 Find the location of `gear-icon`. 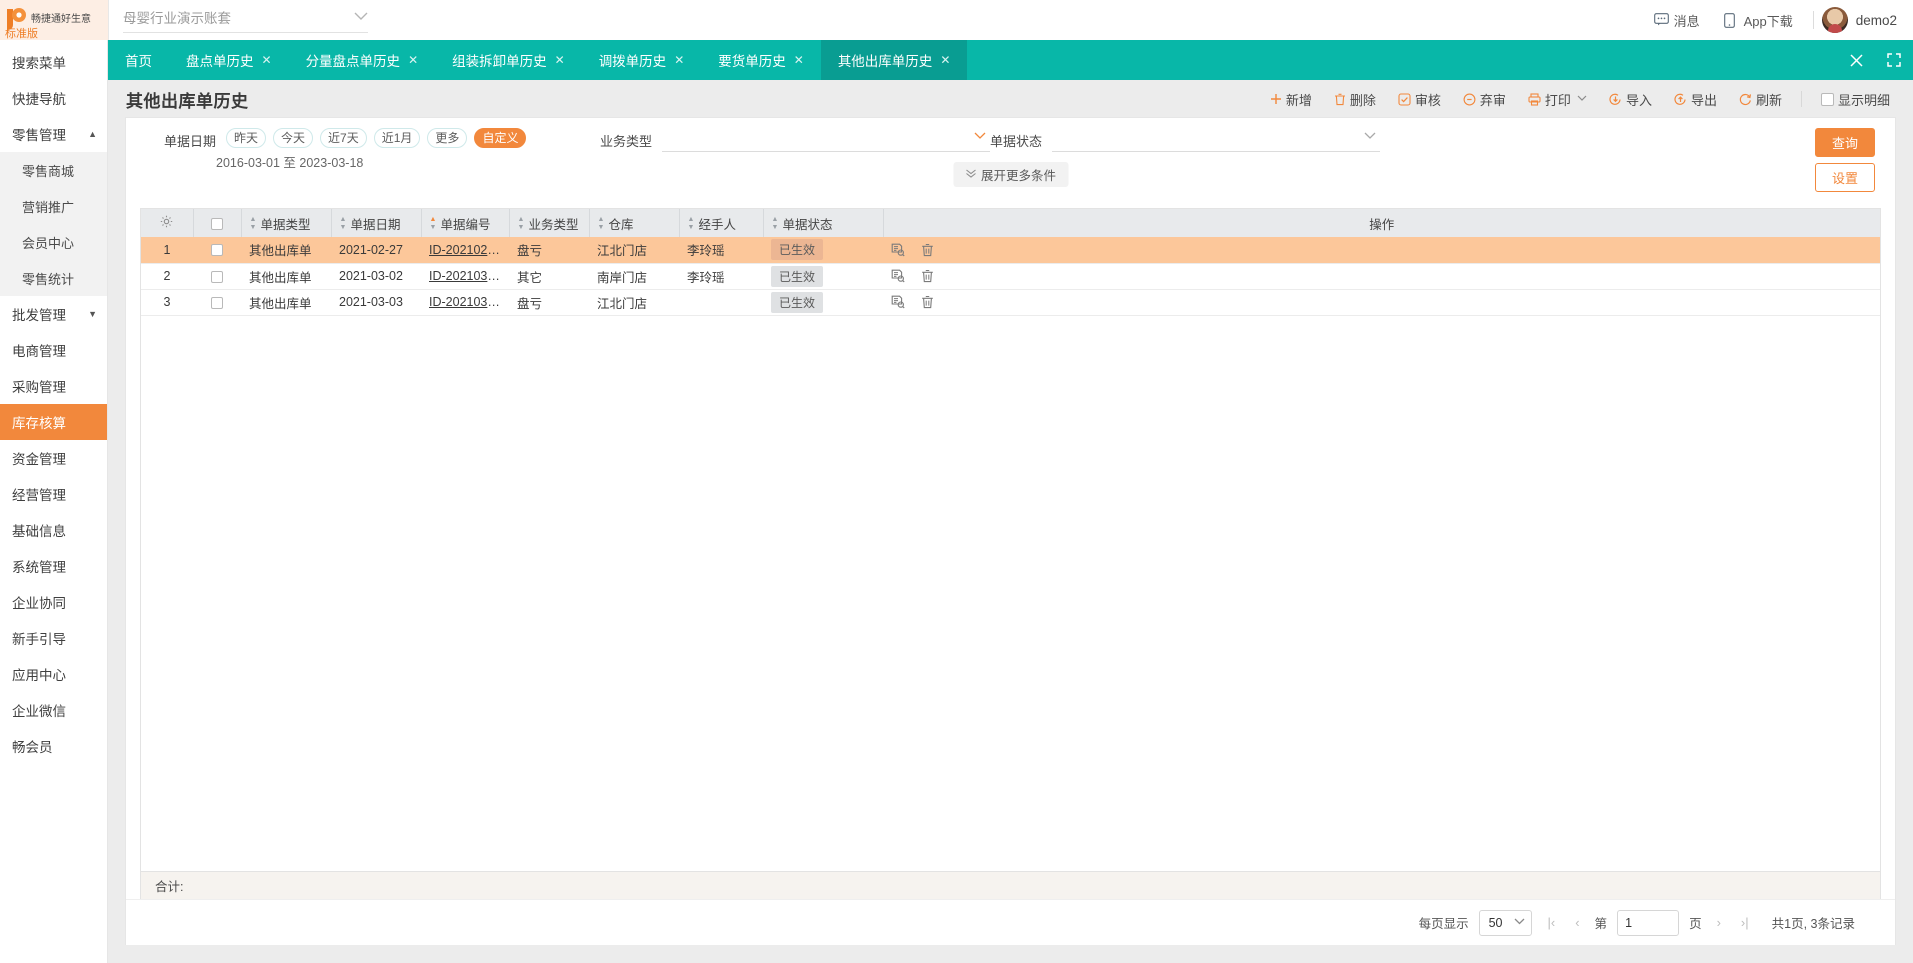

gear-icon is located at coordinates (166, 223).